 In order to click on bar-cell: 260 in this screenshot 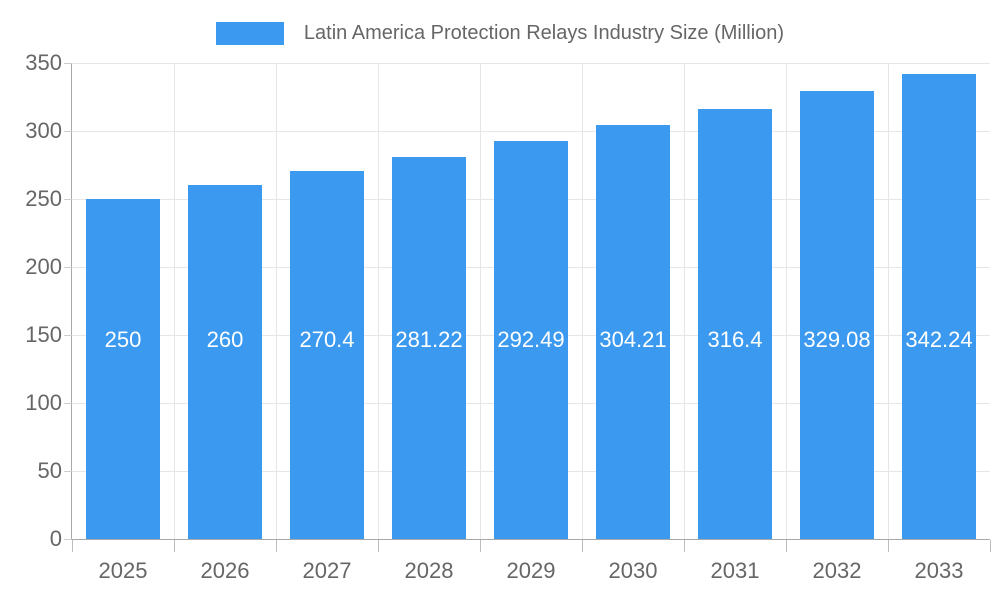, I will do `click(225, 301)`.